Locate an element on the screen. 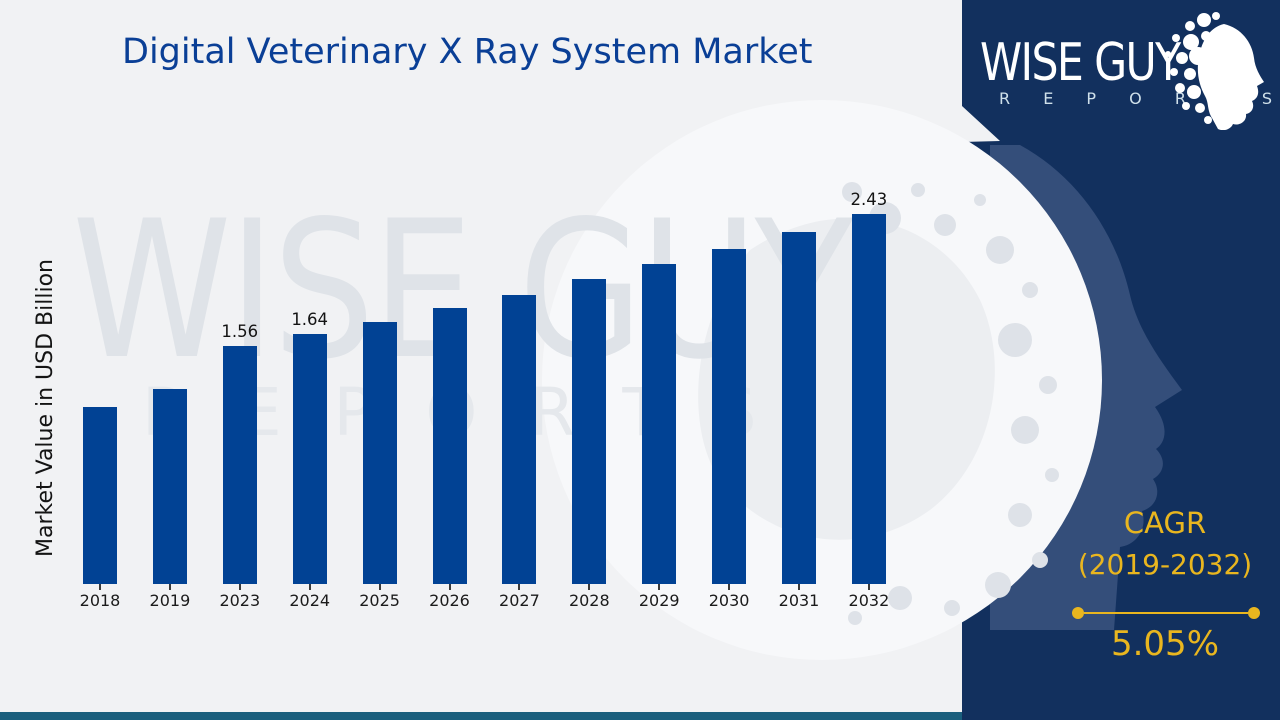  x-axis-tick-2031 is located at coordinates (799, 587).